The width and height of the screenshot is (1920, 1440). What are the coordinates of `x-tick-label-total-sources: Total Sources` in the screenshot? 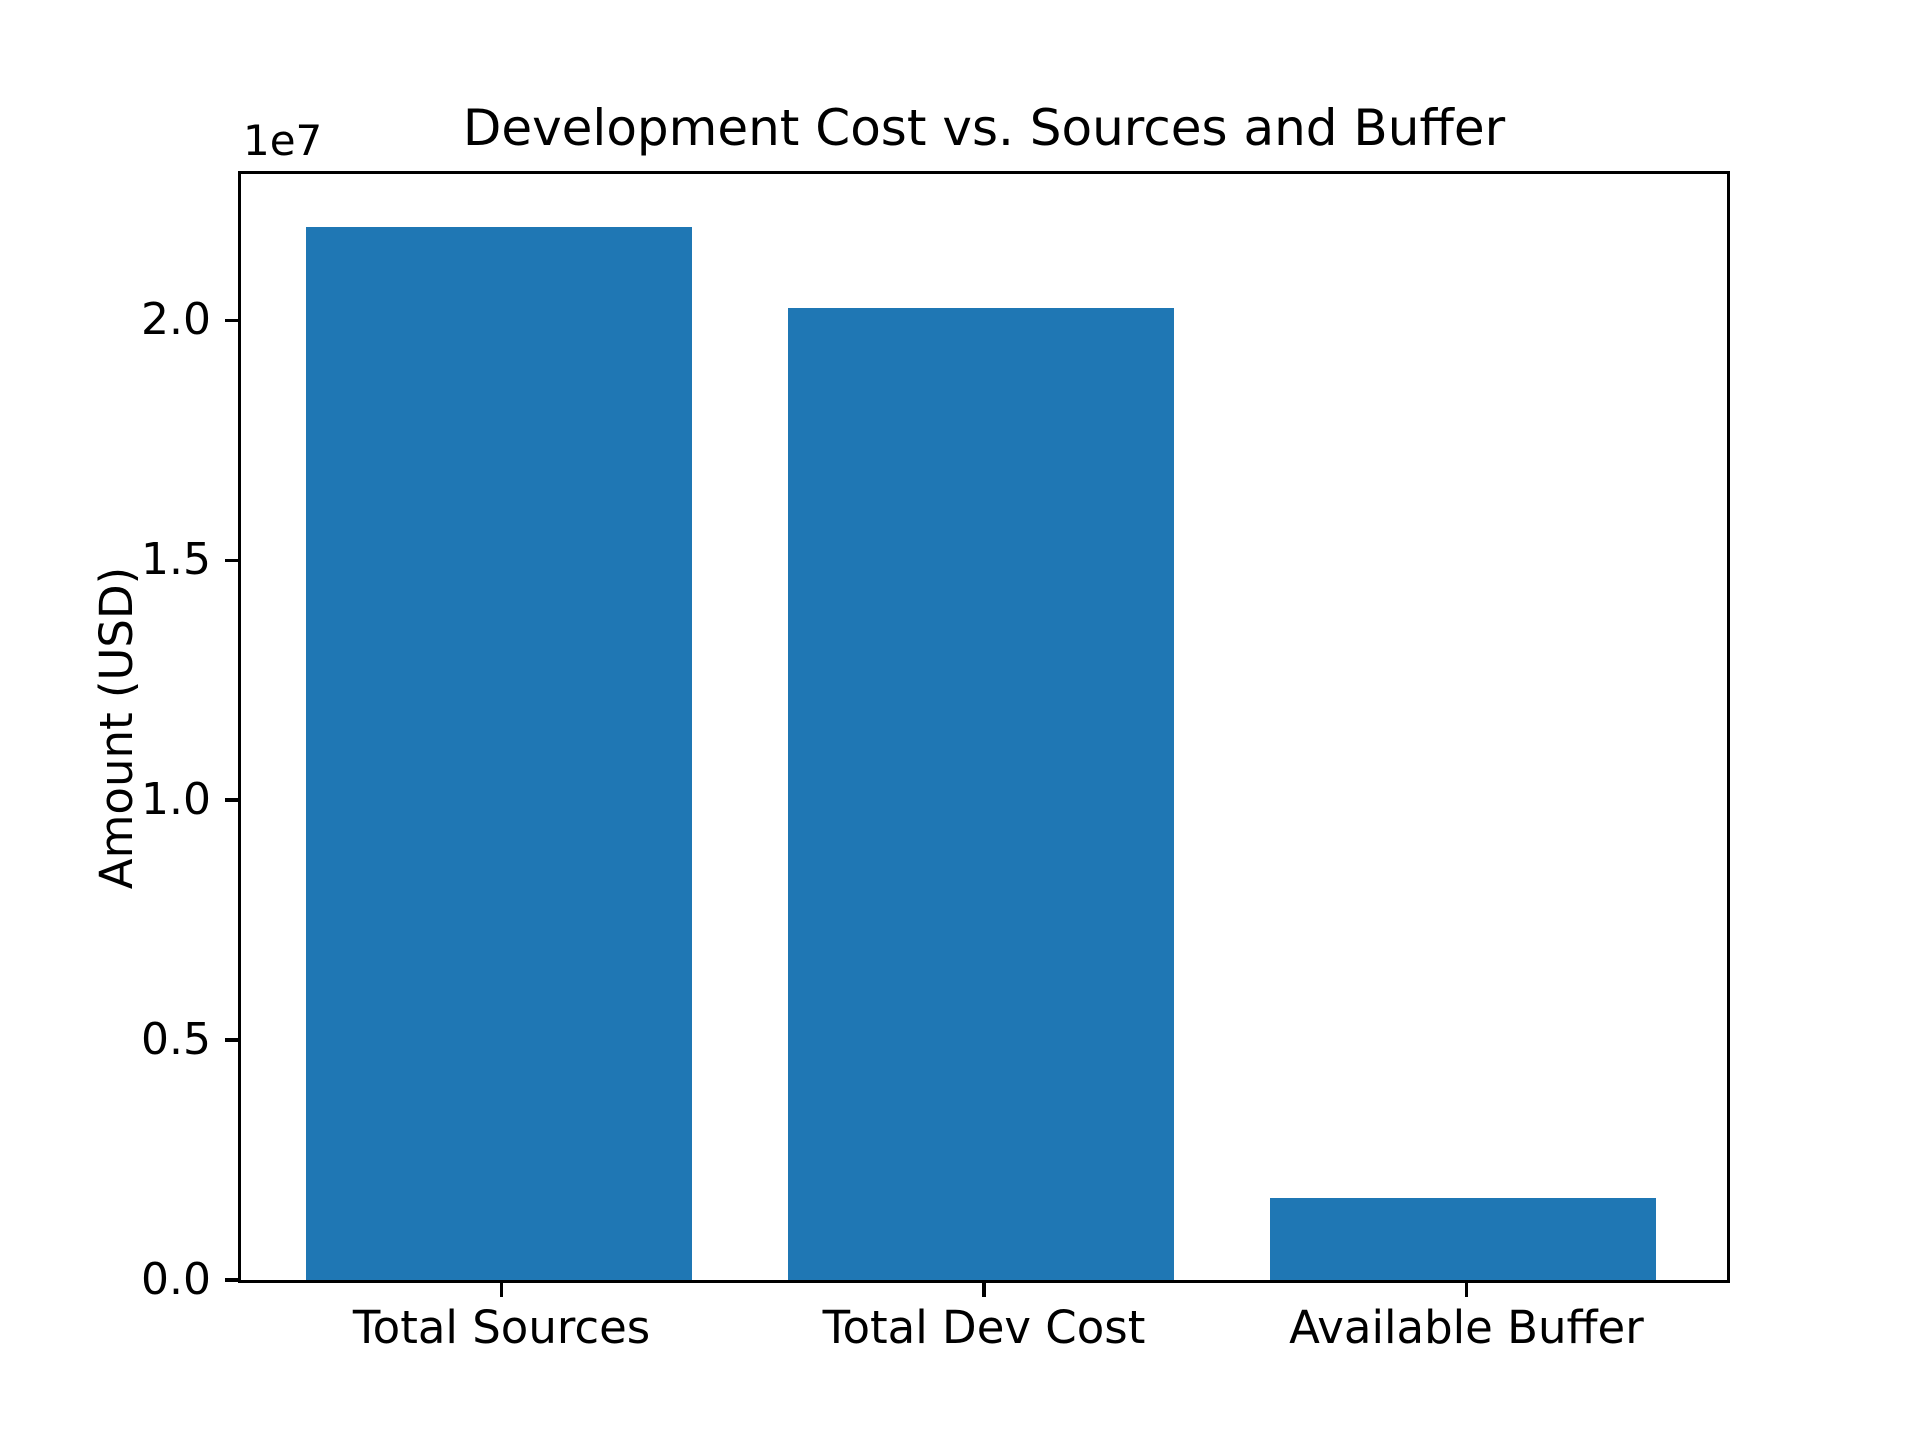 It's located at (501, 1327).